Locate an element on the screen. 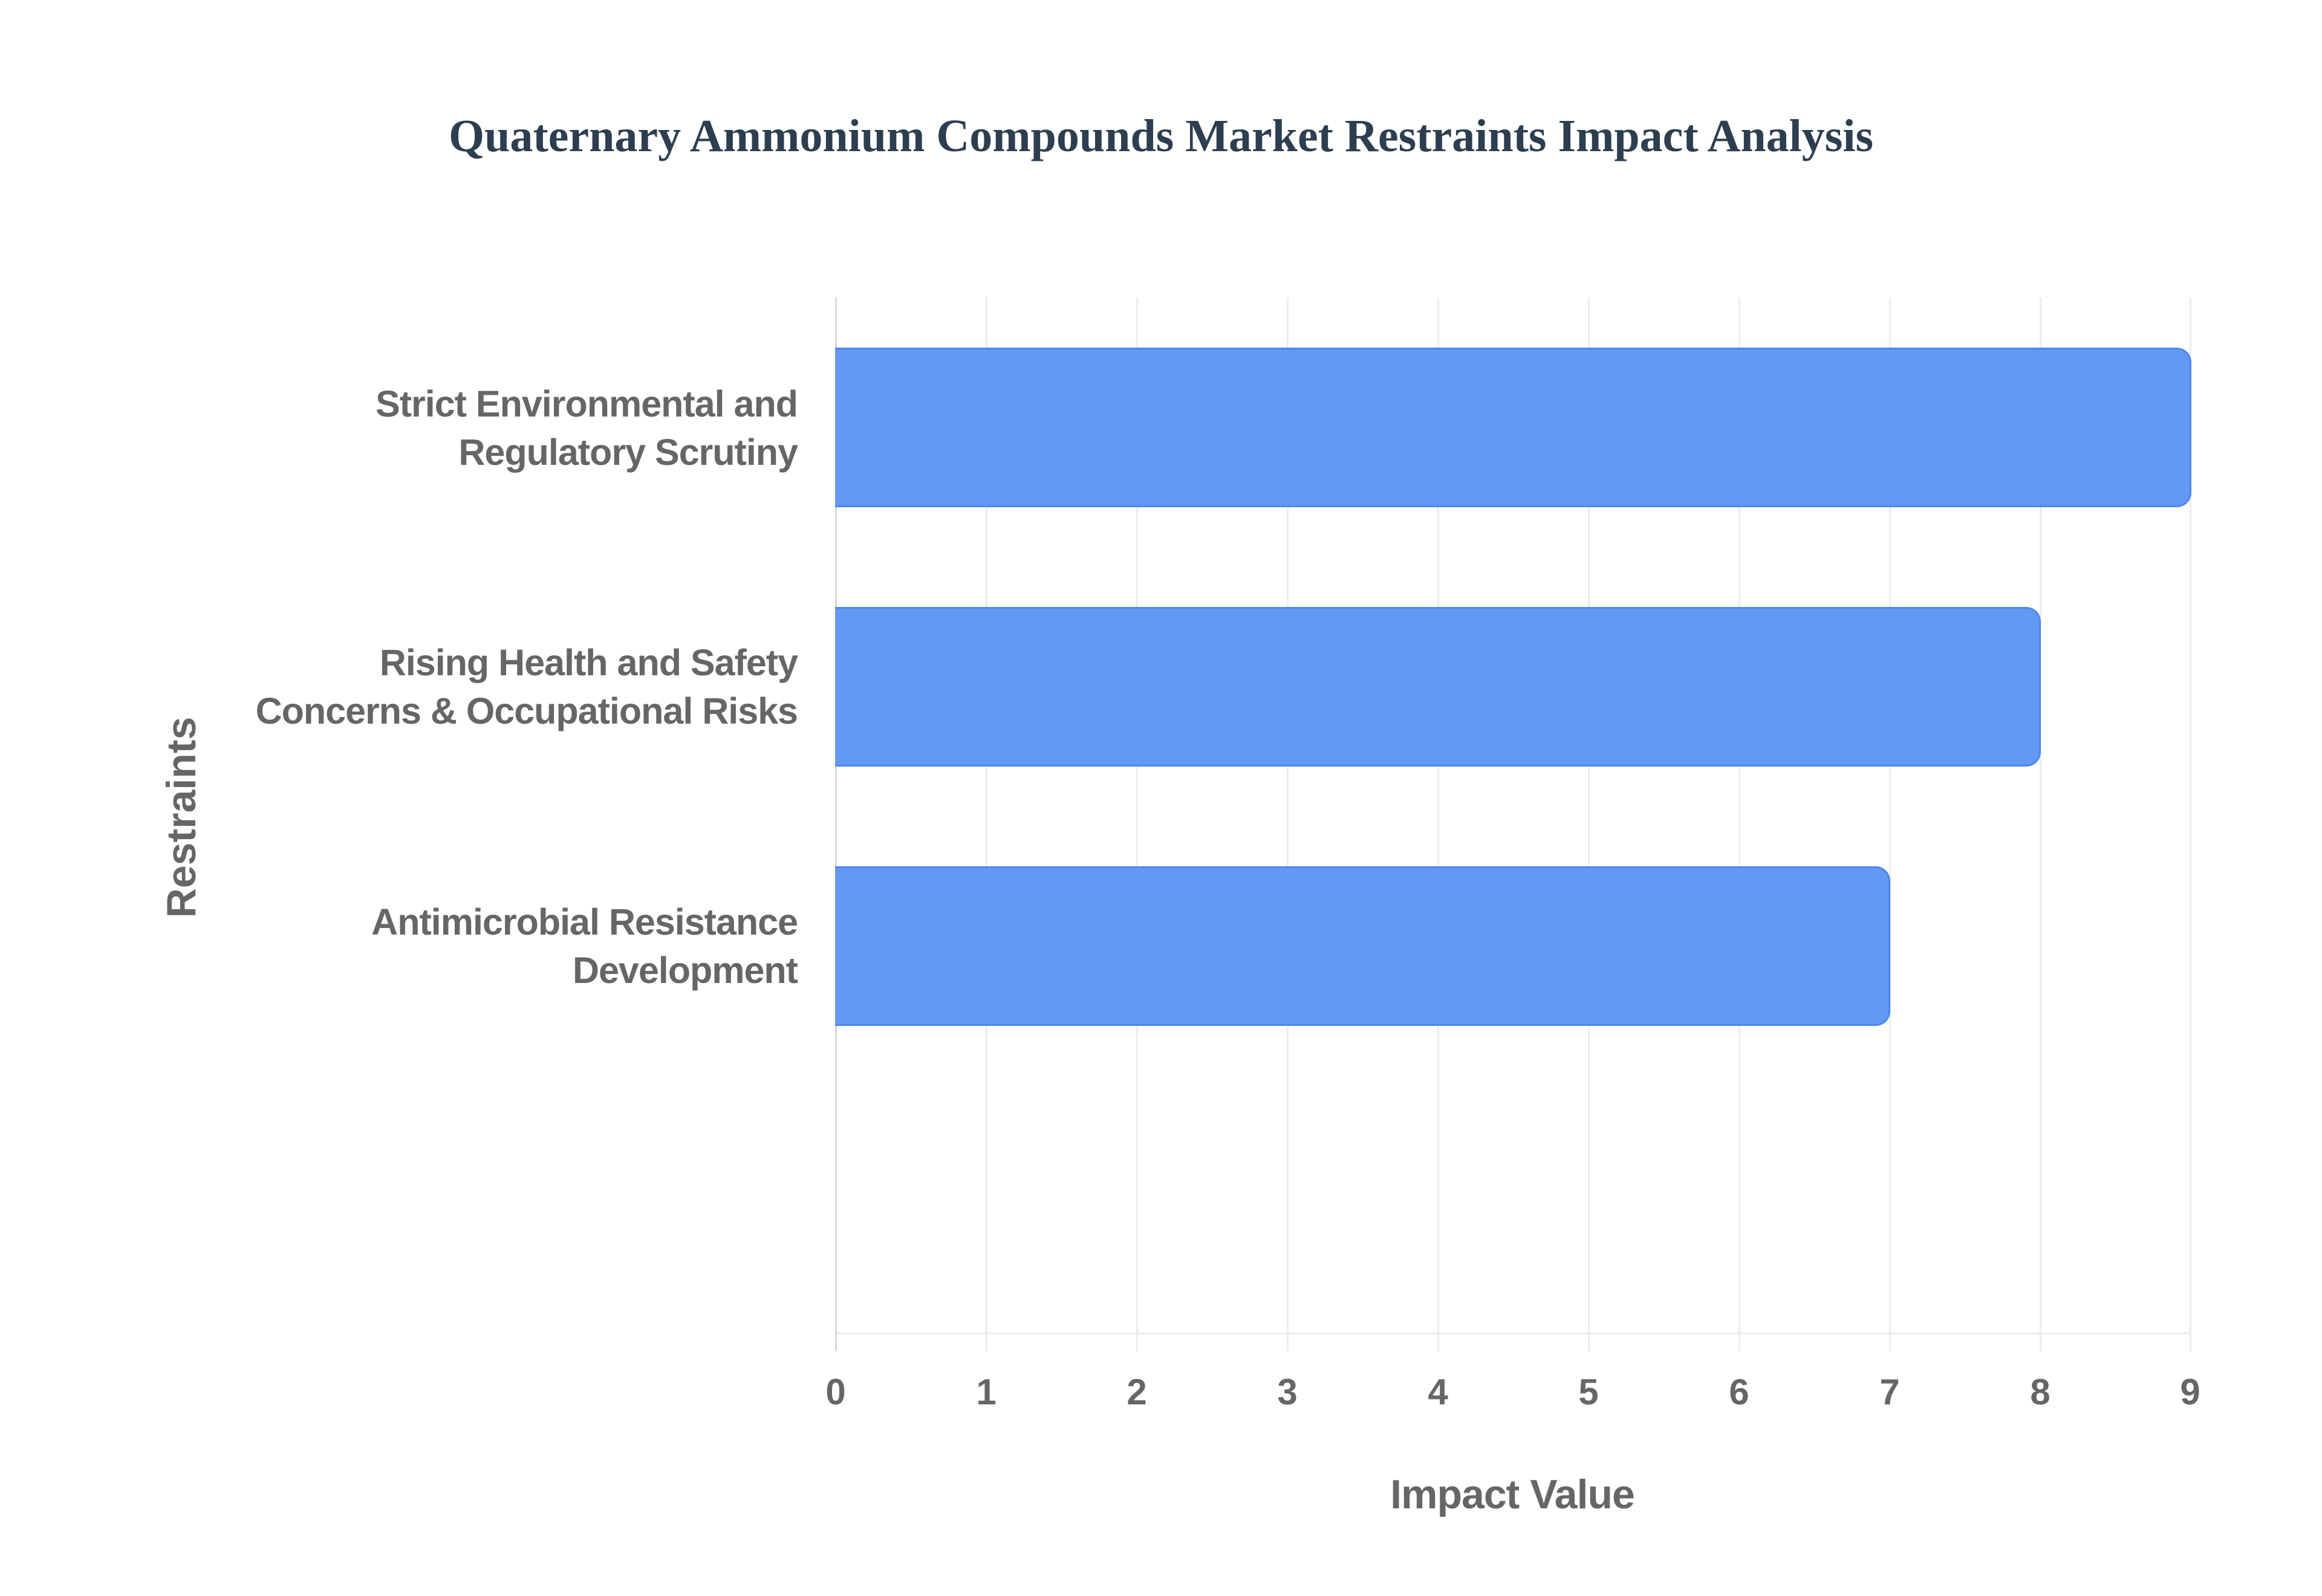 Image resolution: width=2322 pixels, height=1596 pixels. x-tick-label: 3 is located at coordinates (1287, 1392).